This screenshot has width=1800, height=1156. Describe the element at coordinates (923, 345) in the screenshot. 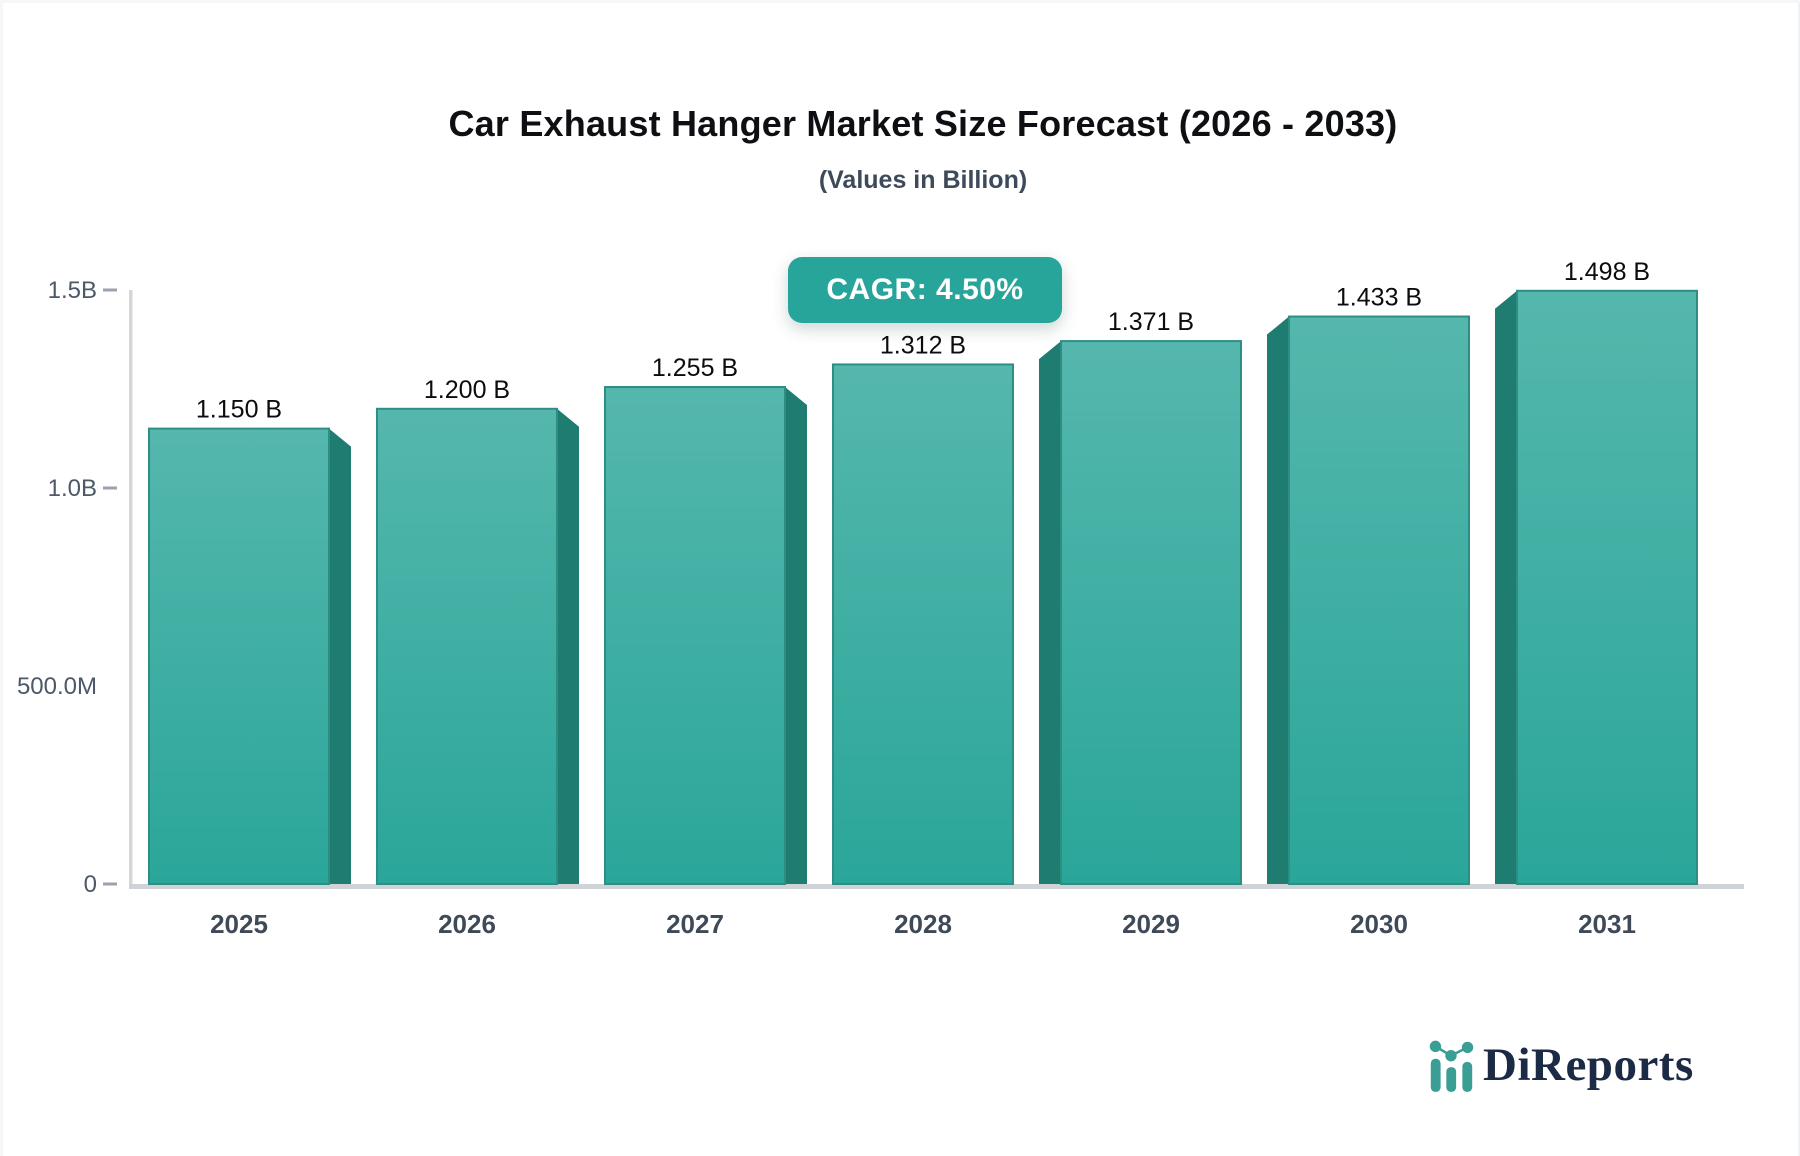

I see `bar-value-label: 1.312 B` at that location.